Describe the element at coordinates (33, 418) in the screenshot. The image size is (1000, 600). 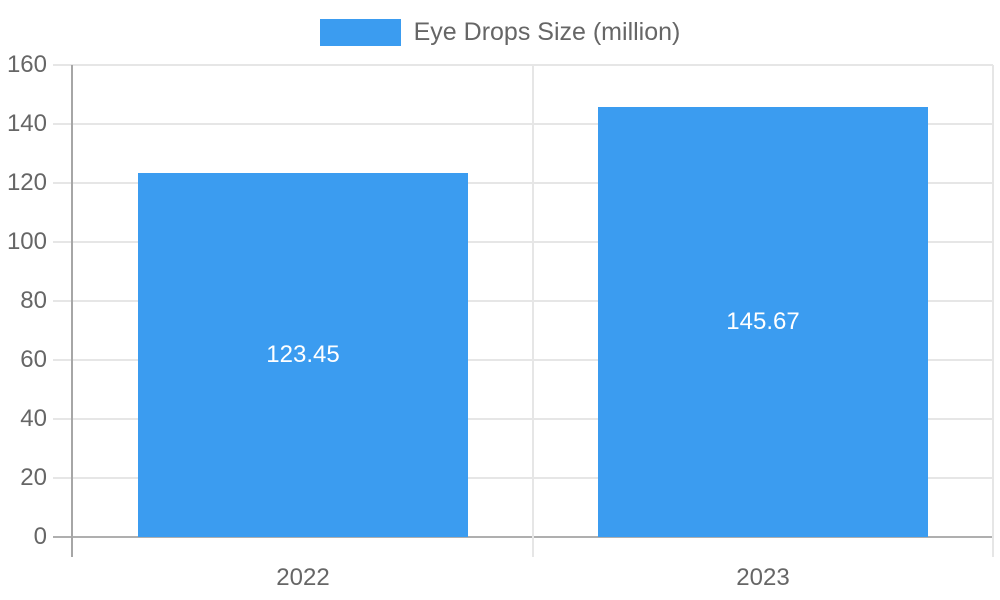
I see `y-tick-label: 40` at that location.